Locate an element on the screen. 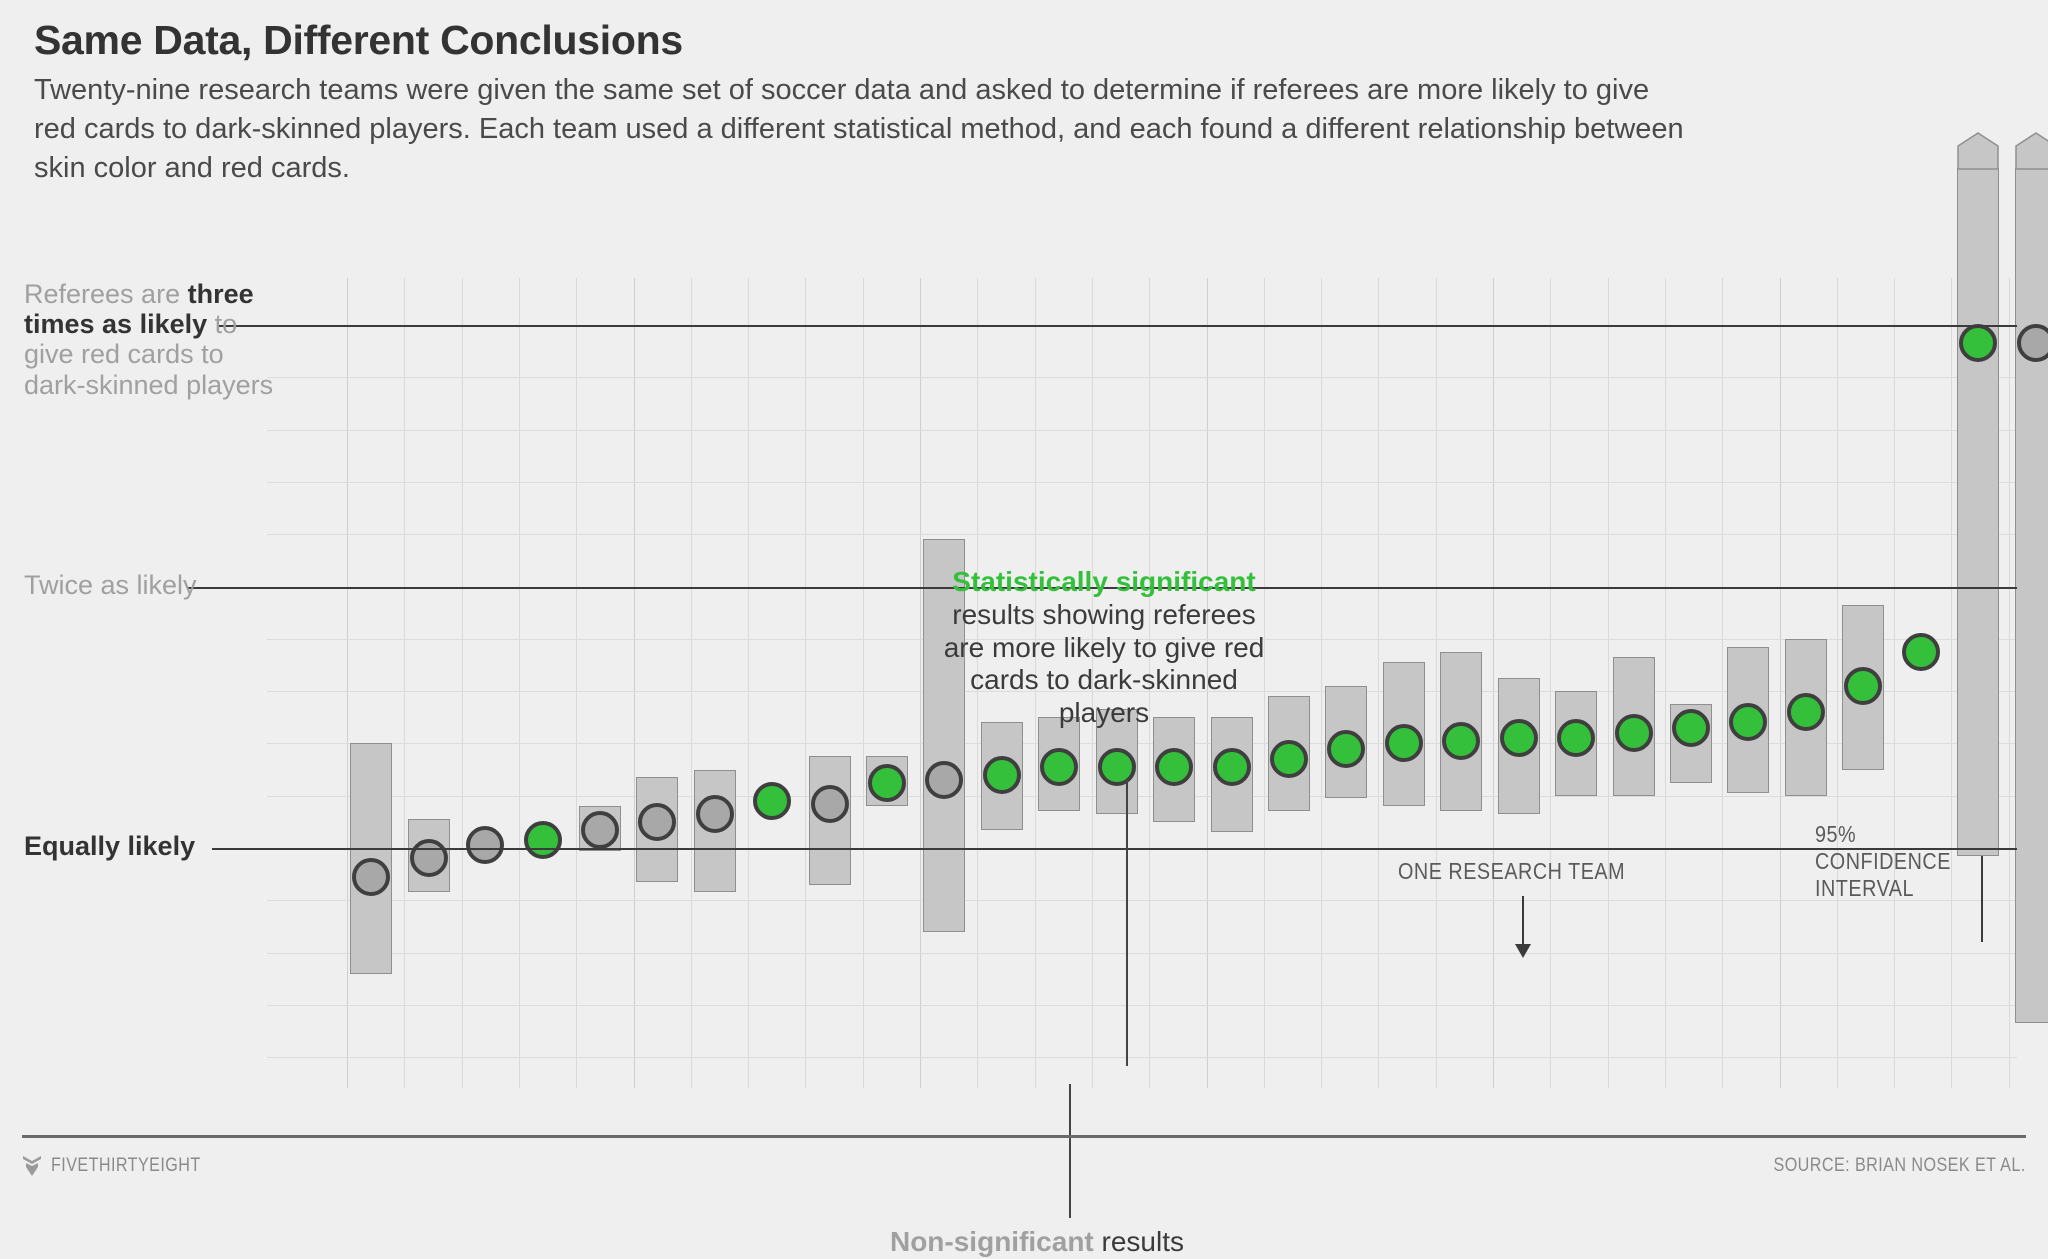 The height and width of the screenshot is (1259, 2048). fivethirtyeight-logo-icon is located at coordinates (32, 1166).